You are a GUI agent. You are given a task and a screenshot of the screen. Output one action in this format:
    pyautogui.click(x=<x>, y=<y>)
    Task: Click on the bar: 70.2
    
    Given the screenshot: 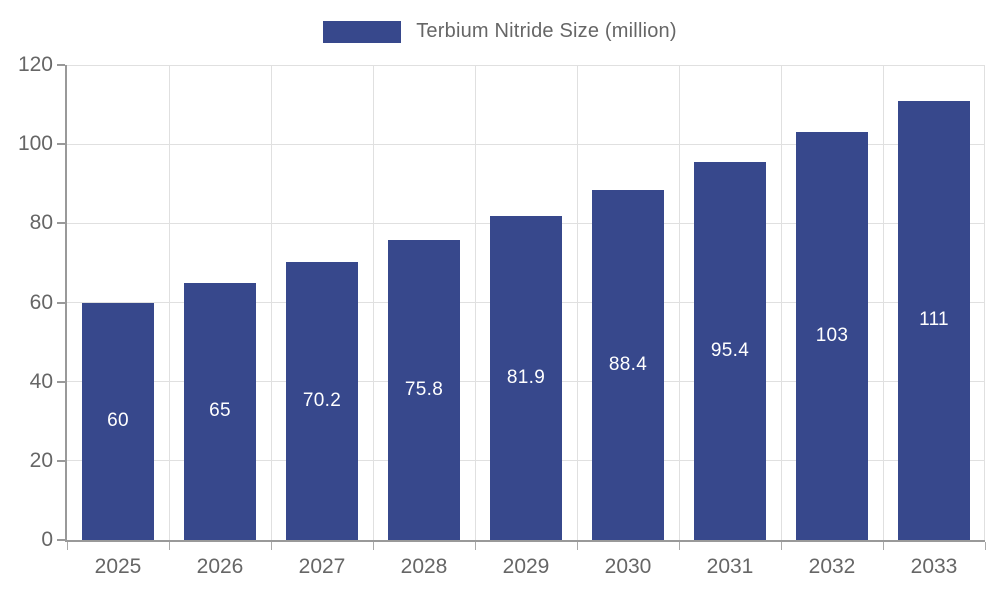 What is the action you would take?
    pyautogui.click(x=322, y=401)
    